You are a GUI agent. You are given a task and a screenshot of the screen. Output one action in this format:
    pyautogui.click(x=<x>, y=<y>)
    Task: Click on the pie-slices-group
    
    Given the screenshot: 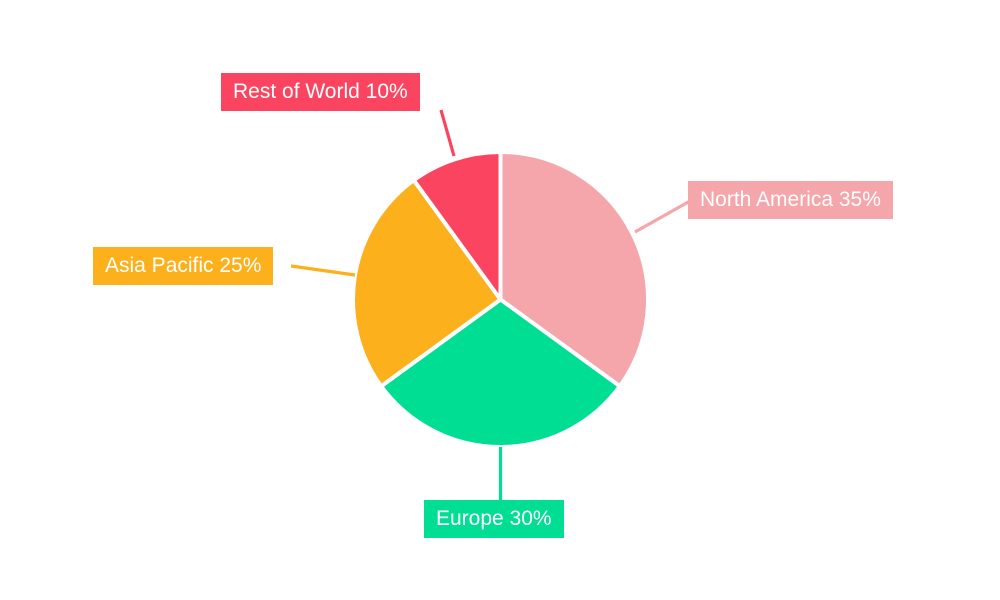 What is the action you would take?
    pyautogui.click(x=500, y=300)
    